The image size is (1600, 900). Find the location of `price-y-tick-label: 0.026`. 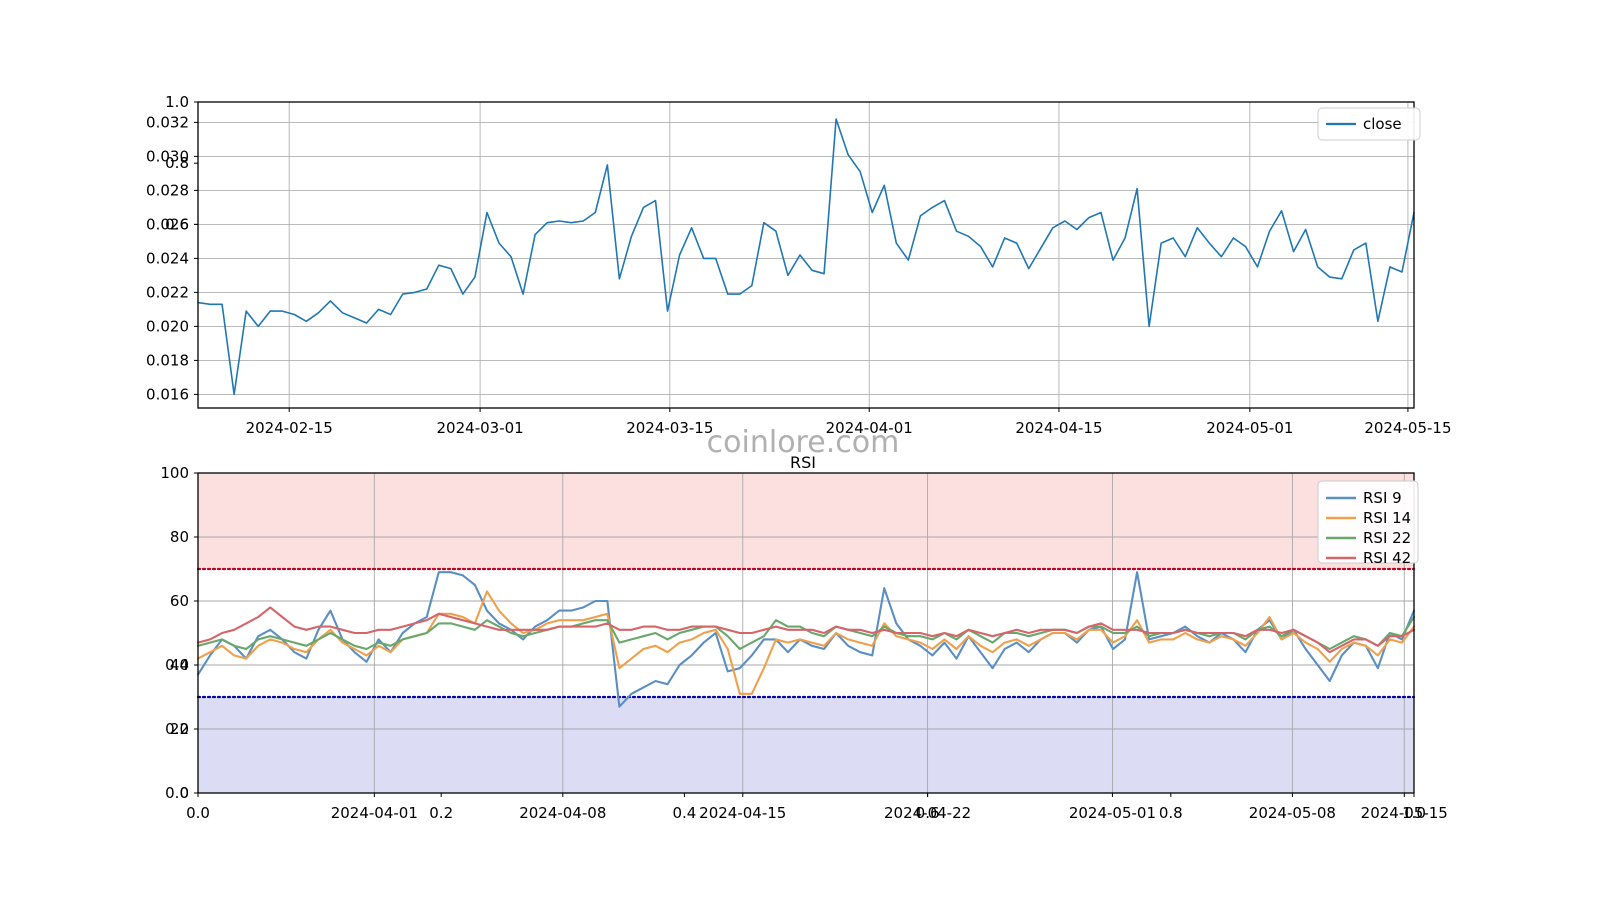

price-y-tick-label: 0.026 is located at coordinates (167, 224).